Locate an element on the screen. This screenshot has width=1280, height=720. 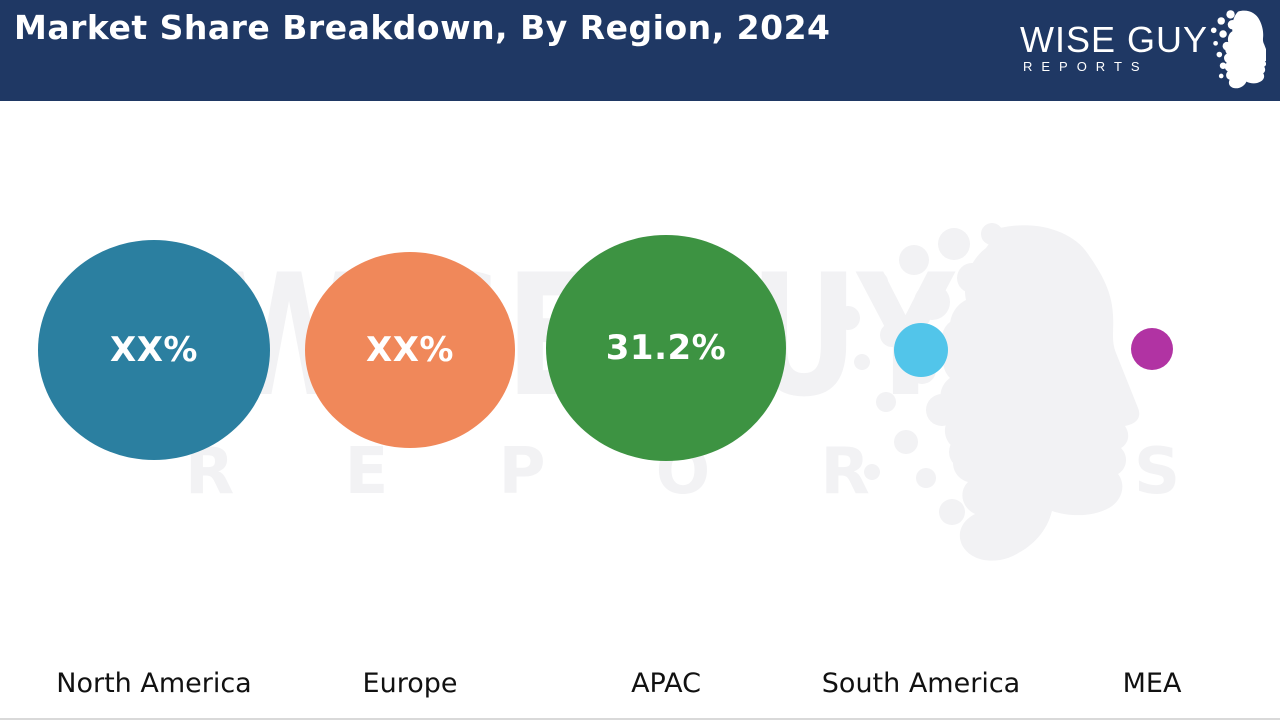
bubble-mea is located at coordinates (1152, 349).